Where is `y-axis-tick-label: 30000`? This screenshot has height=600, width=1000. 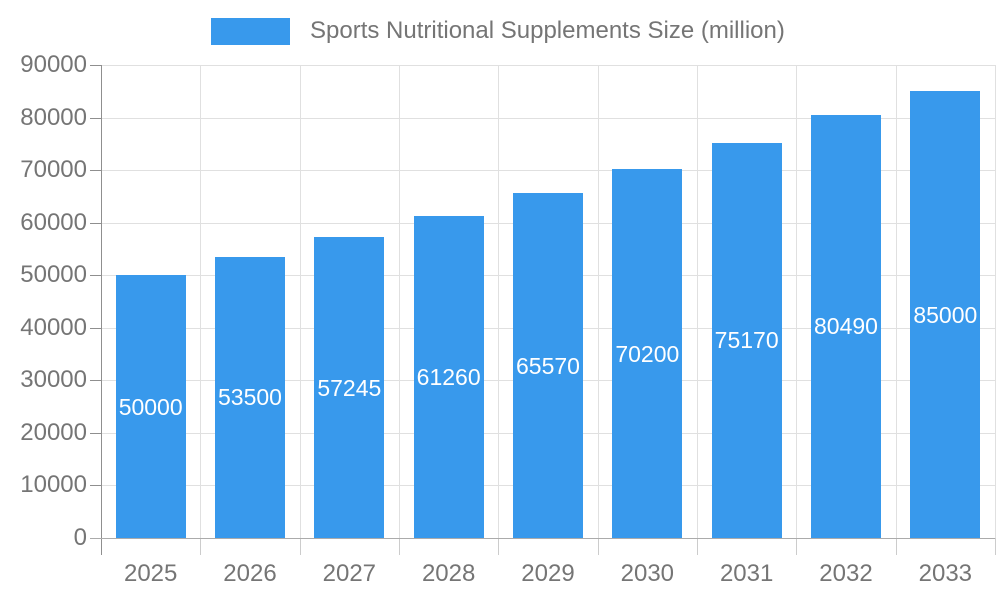 y-axis-tick-label: 30000 is located at coordinates (53, 380).